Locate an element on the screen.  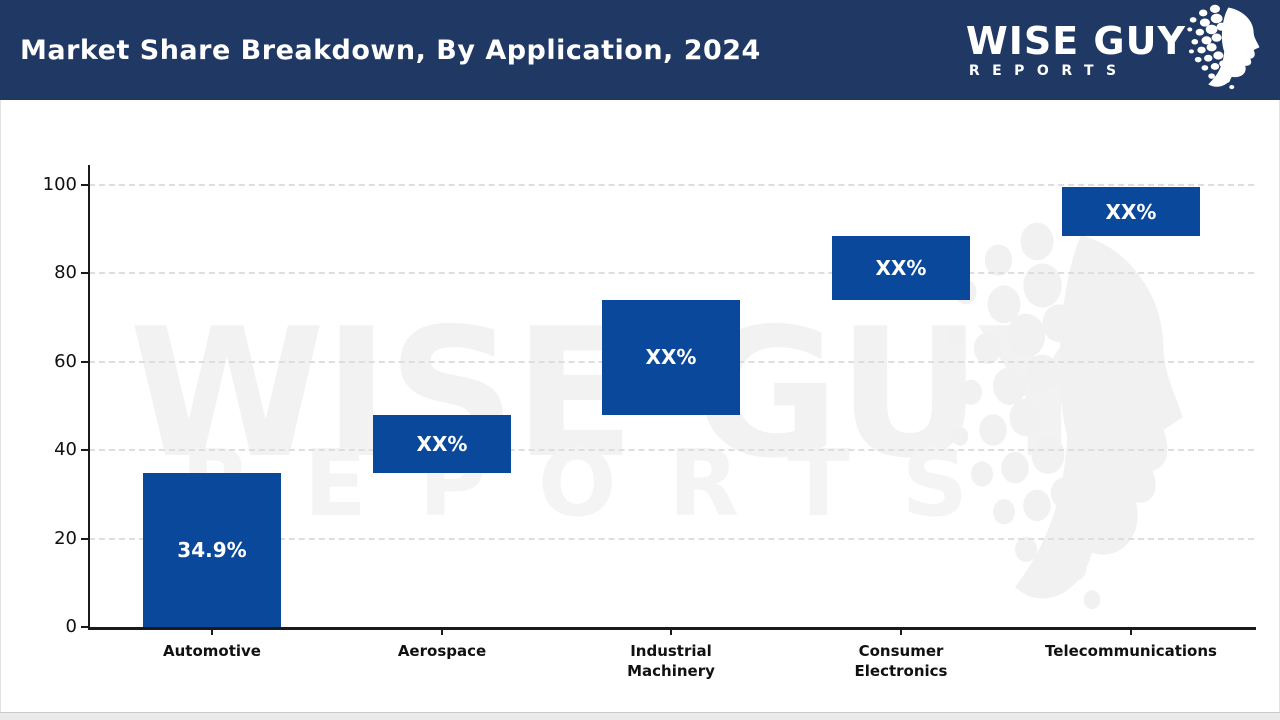
bar-industrial-machinery: XX% is located at coordinates (671, 357).